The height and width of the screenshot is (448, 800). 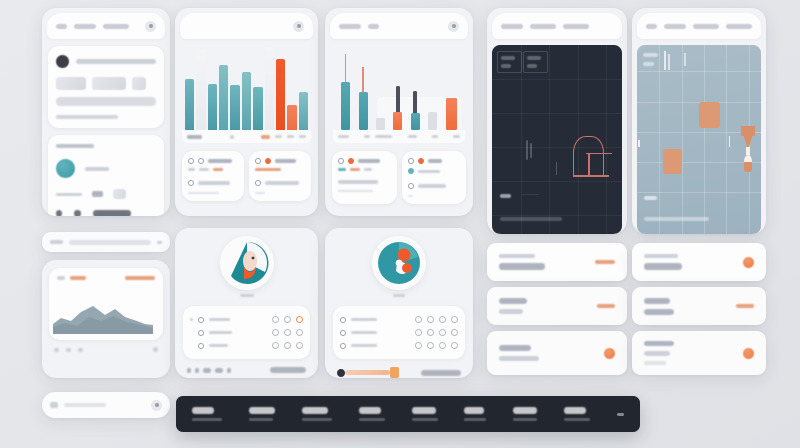 What do you see at coordinates (246, 263) in the screenshot?
I see `avatar-donut` at bounding box center [246, 263].